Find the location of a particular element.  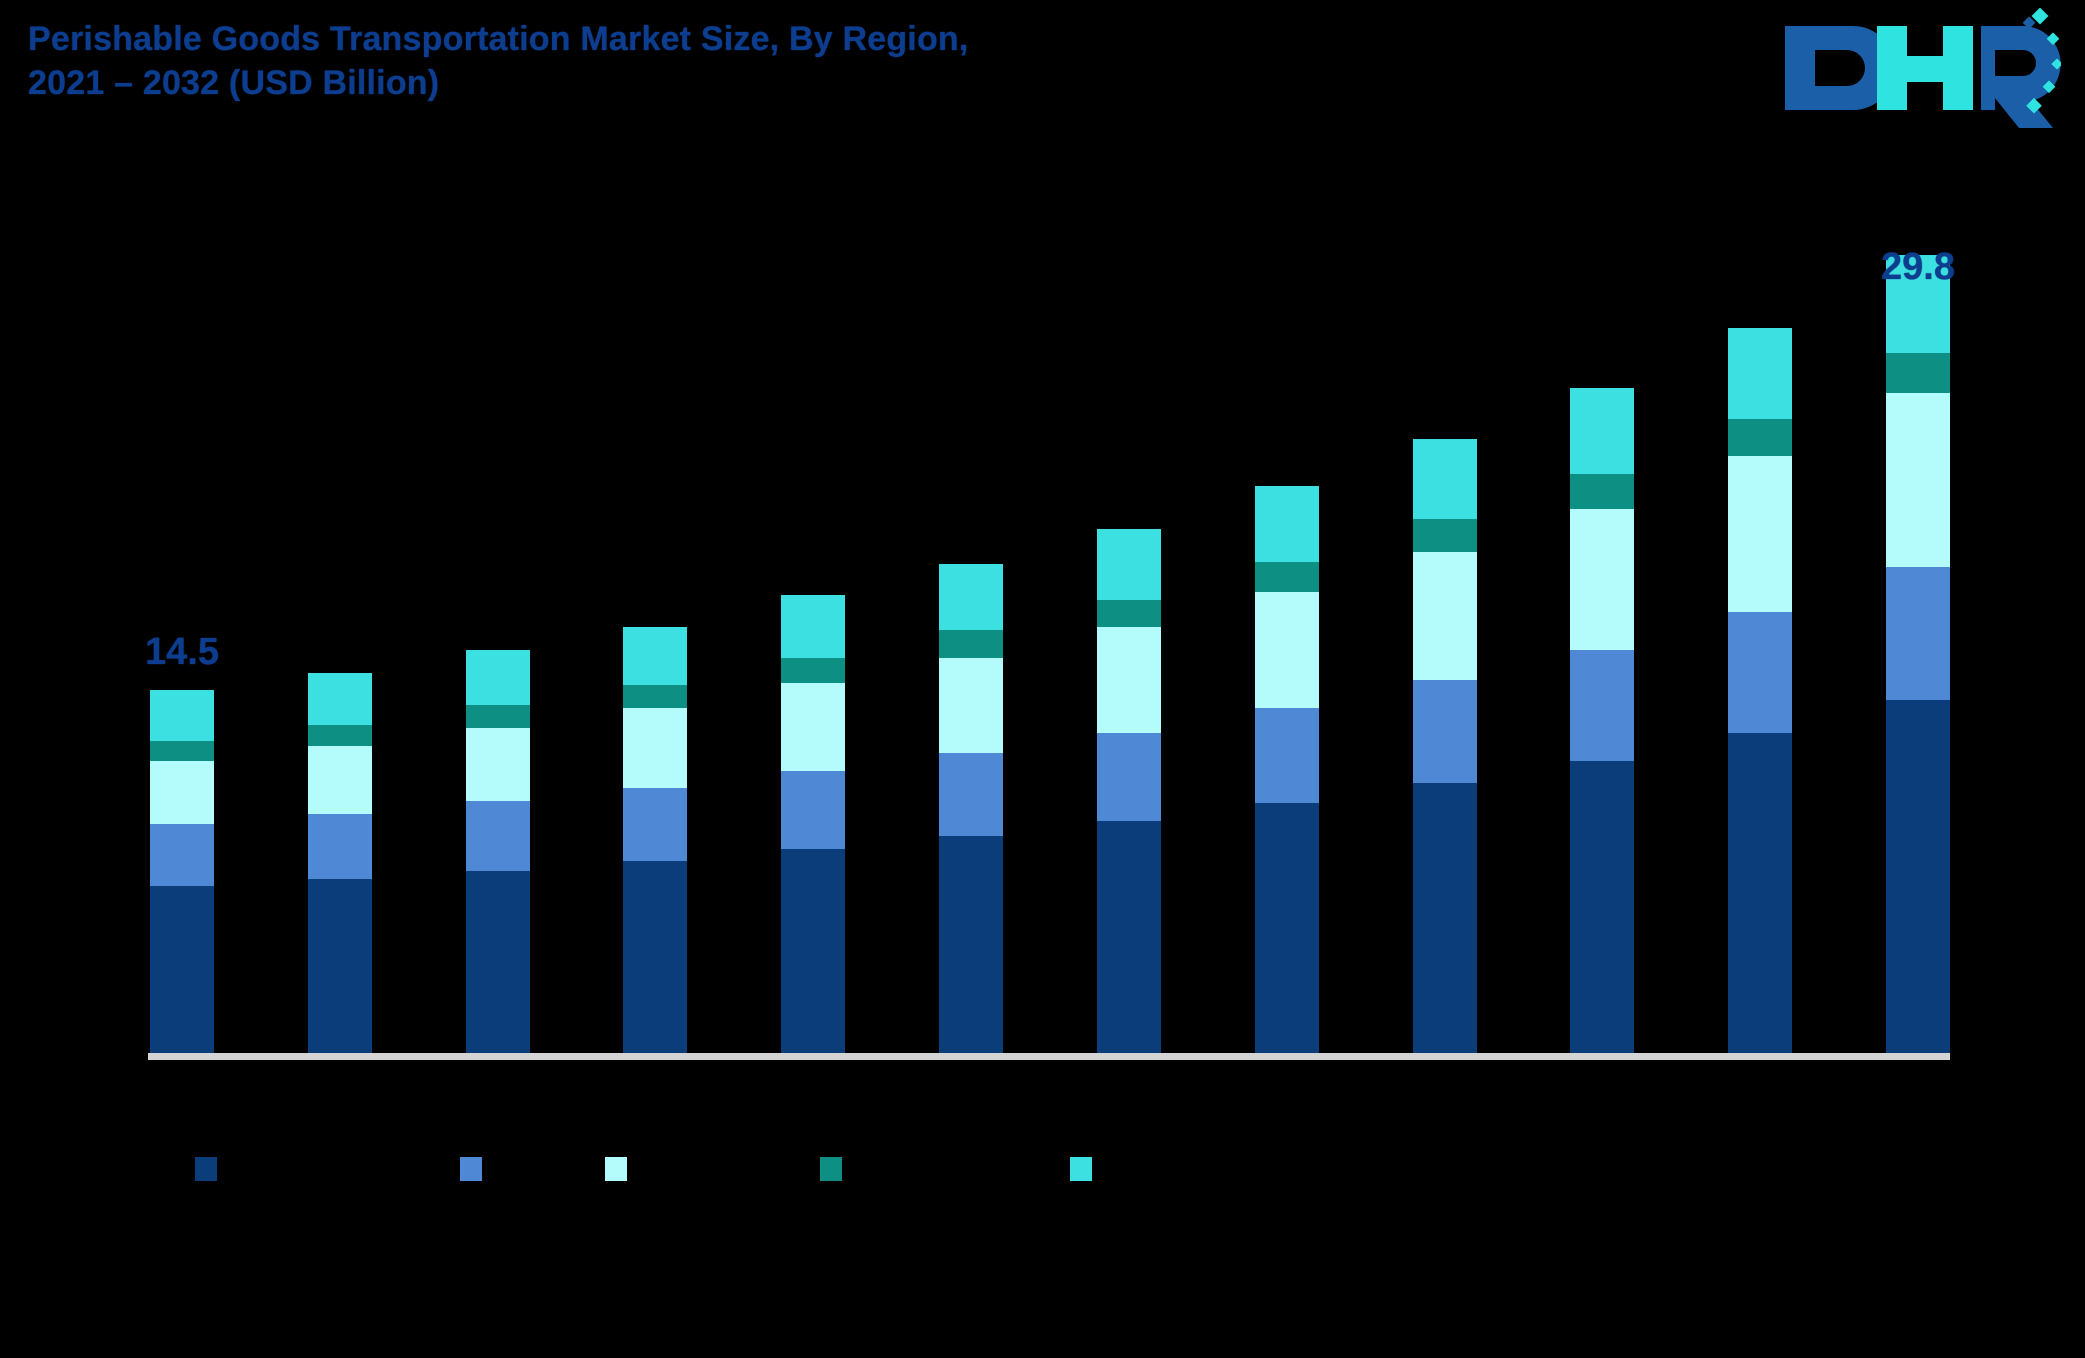

legend-item: Europe is located at coordinates (514, 1169).